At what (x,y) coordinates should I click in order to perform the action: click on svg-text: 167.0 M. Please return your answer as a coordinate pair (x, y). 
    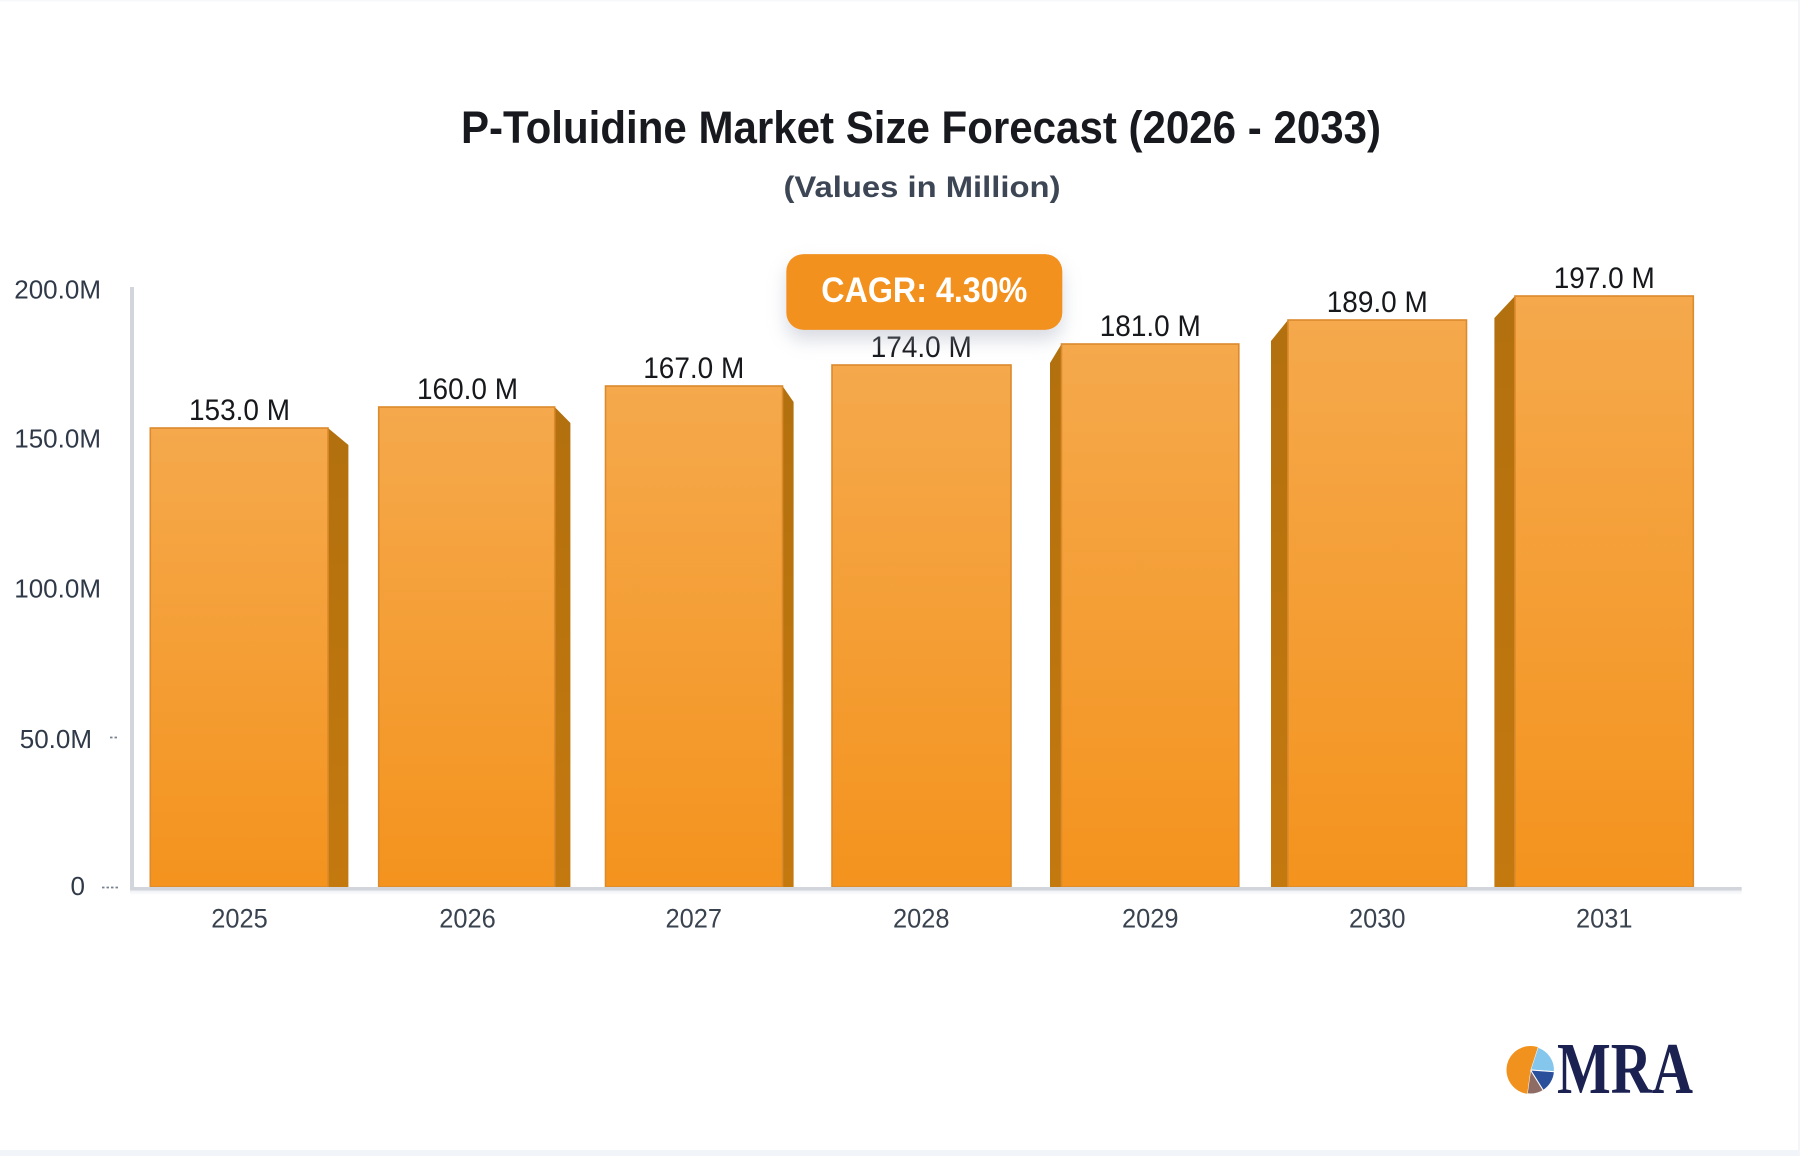
    Looking at the image, I should click on (693, 368).